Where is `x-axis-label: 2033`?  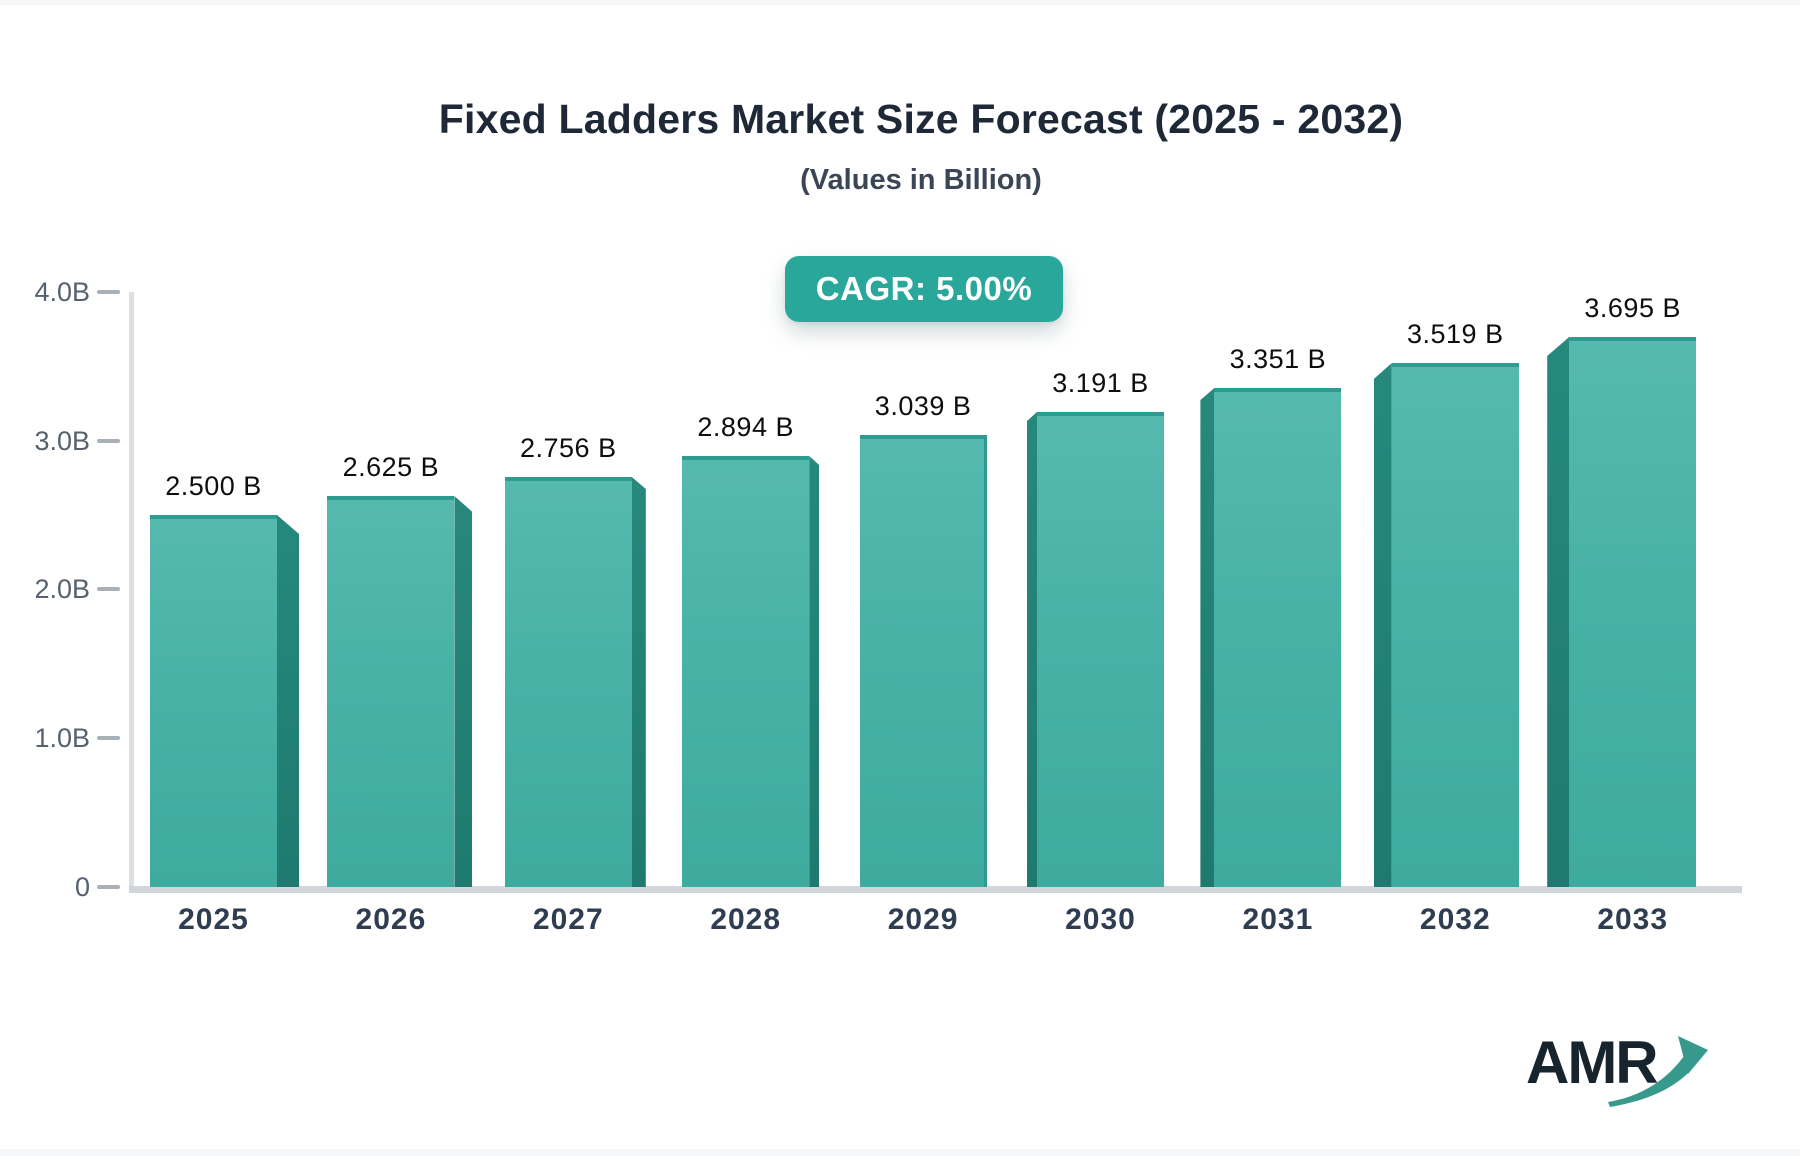
x-axis-label: 2033 is located at coordinates (1633, 919).